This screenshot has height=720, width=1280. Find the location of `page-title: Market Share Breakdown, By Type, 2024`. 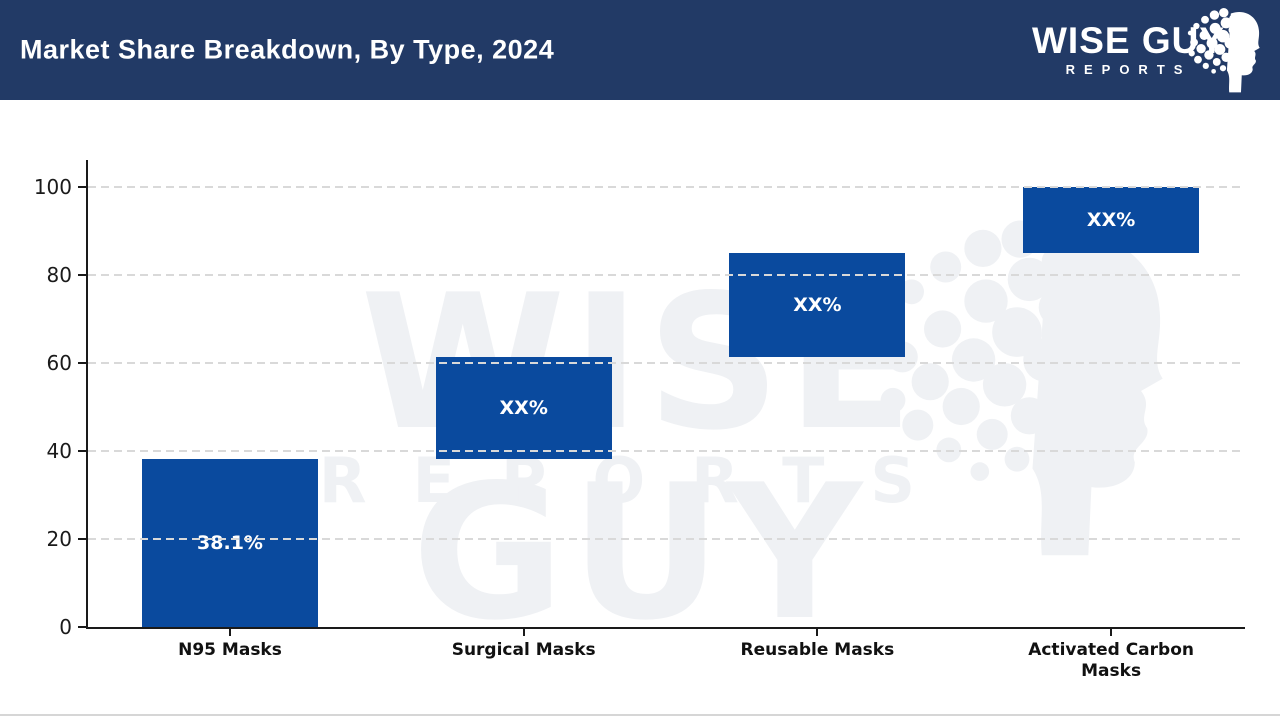

page-title: Market Share Breakdown, By Type, 2024 is located at coordinates (287, 49).